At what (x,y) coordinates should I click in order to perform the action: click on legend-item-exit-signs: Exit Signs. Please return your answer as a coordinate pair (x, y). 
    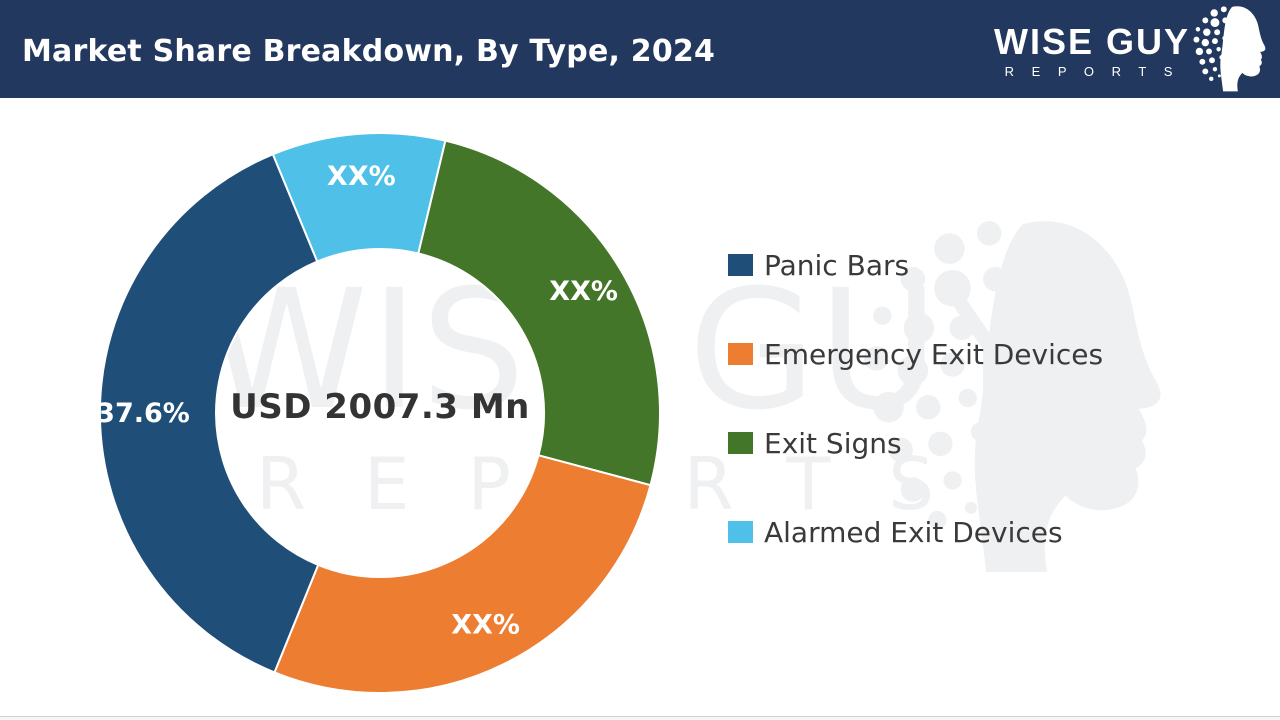
    Looking at the image, I should click on (915, 443).